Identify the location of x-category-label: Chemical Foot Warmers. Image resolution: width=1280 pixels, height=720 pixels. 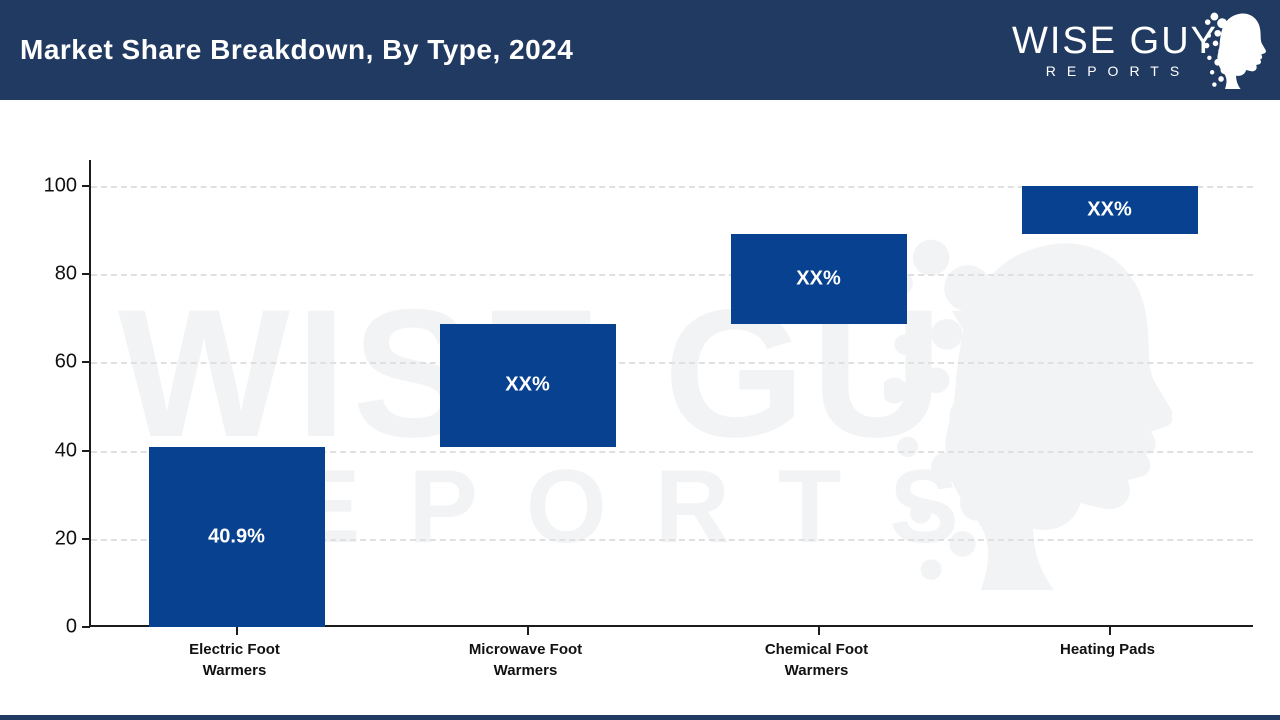
(816, 660).